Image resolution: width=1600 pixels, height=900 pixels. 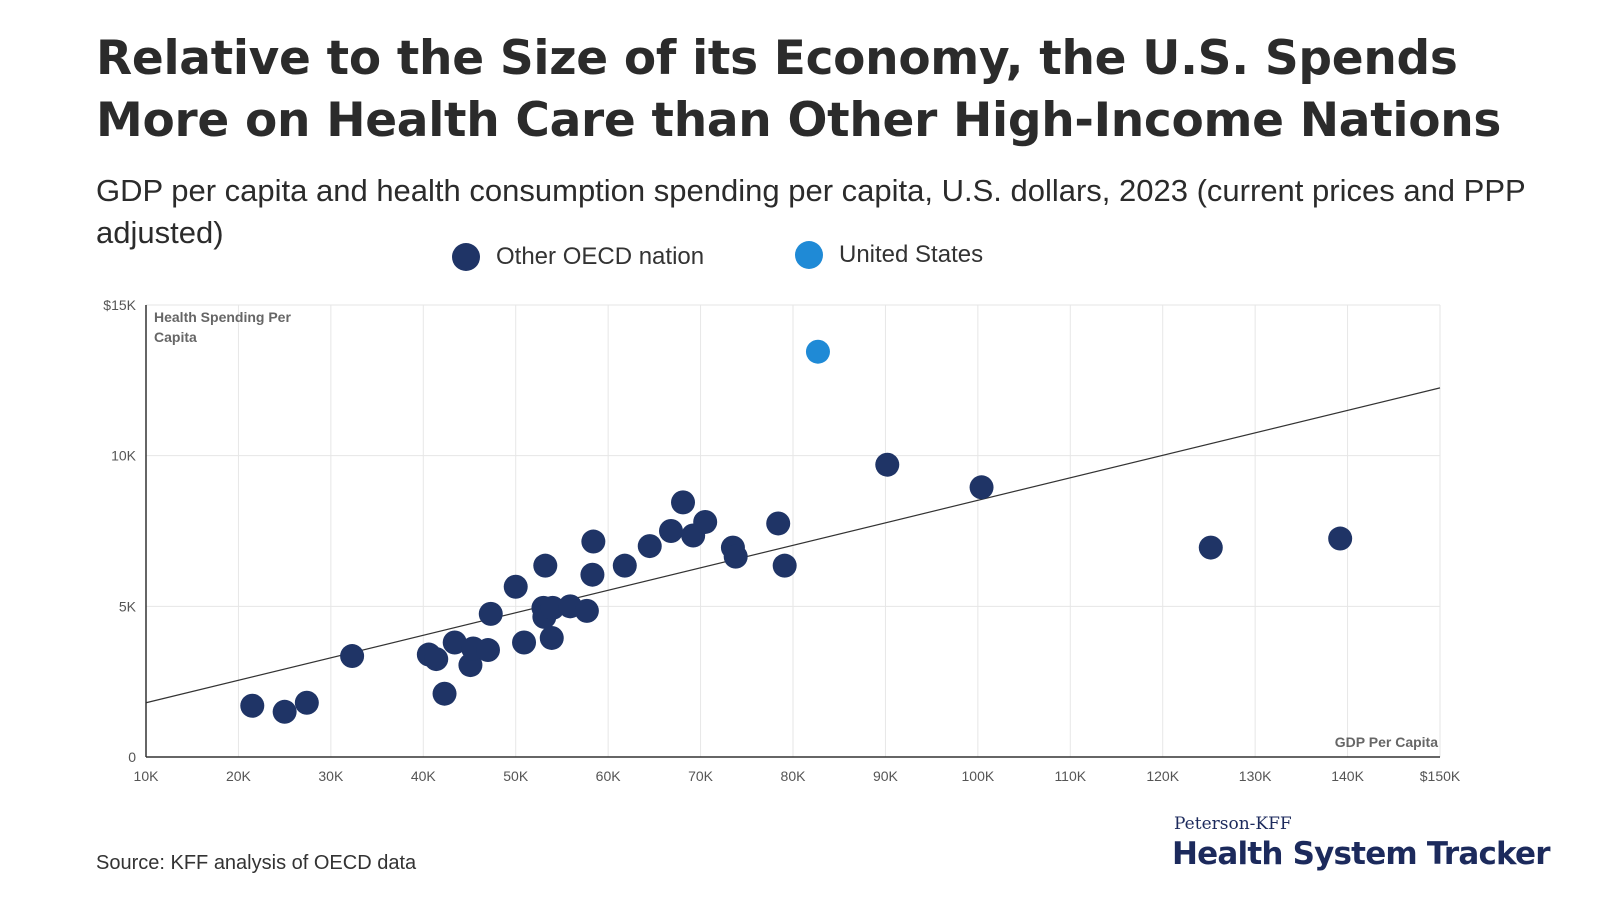 I want to click on x-tick-label: 70K, so click(x=701, y=776).